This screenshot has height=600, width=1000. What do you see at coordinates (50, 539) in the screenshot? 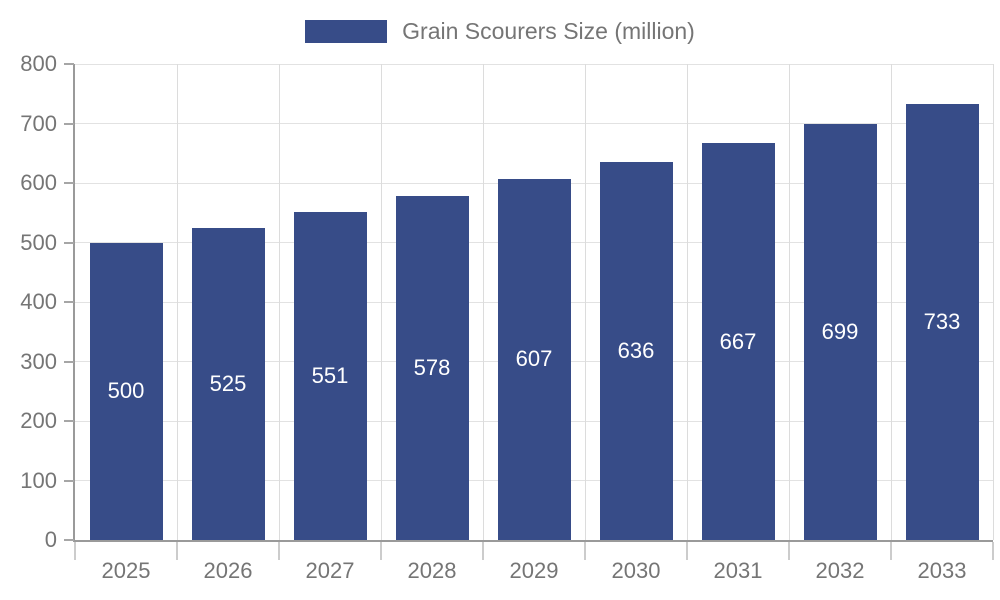
I see `y-tick-label: 0` at bounding box center [50, 539].